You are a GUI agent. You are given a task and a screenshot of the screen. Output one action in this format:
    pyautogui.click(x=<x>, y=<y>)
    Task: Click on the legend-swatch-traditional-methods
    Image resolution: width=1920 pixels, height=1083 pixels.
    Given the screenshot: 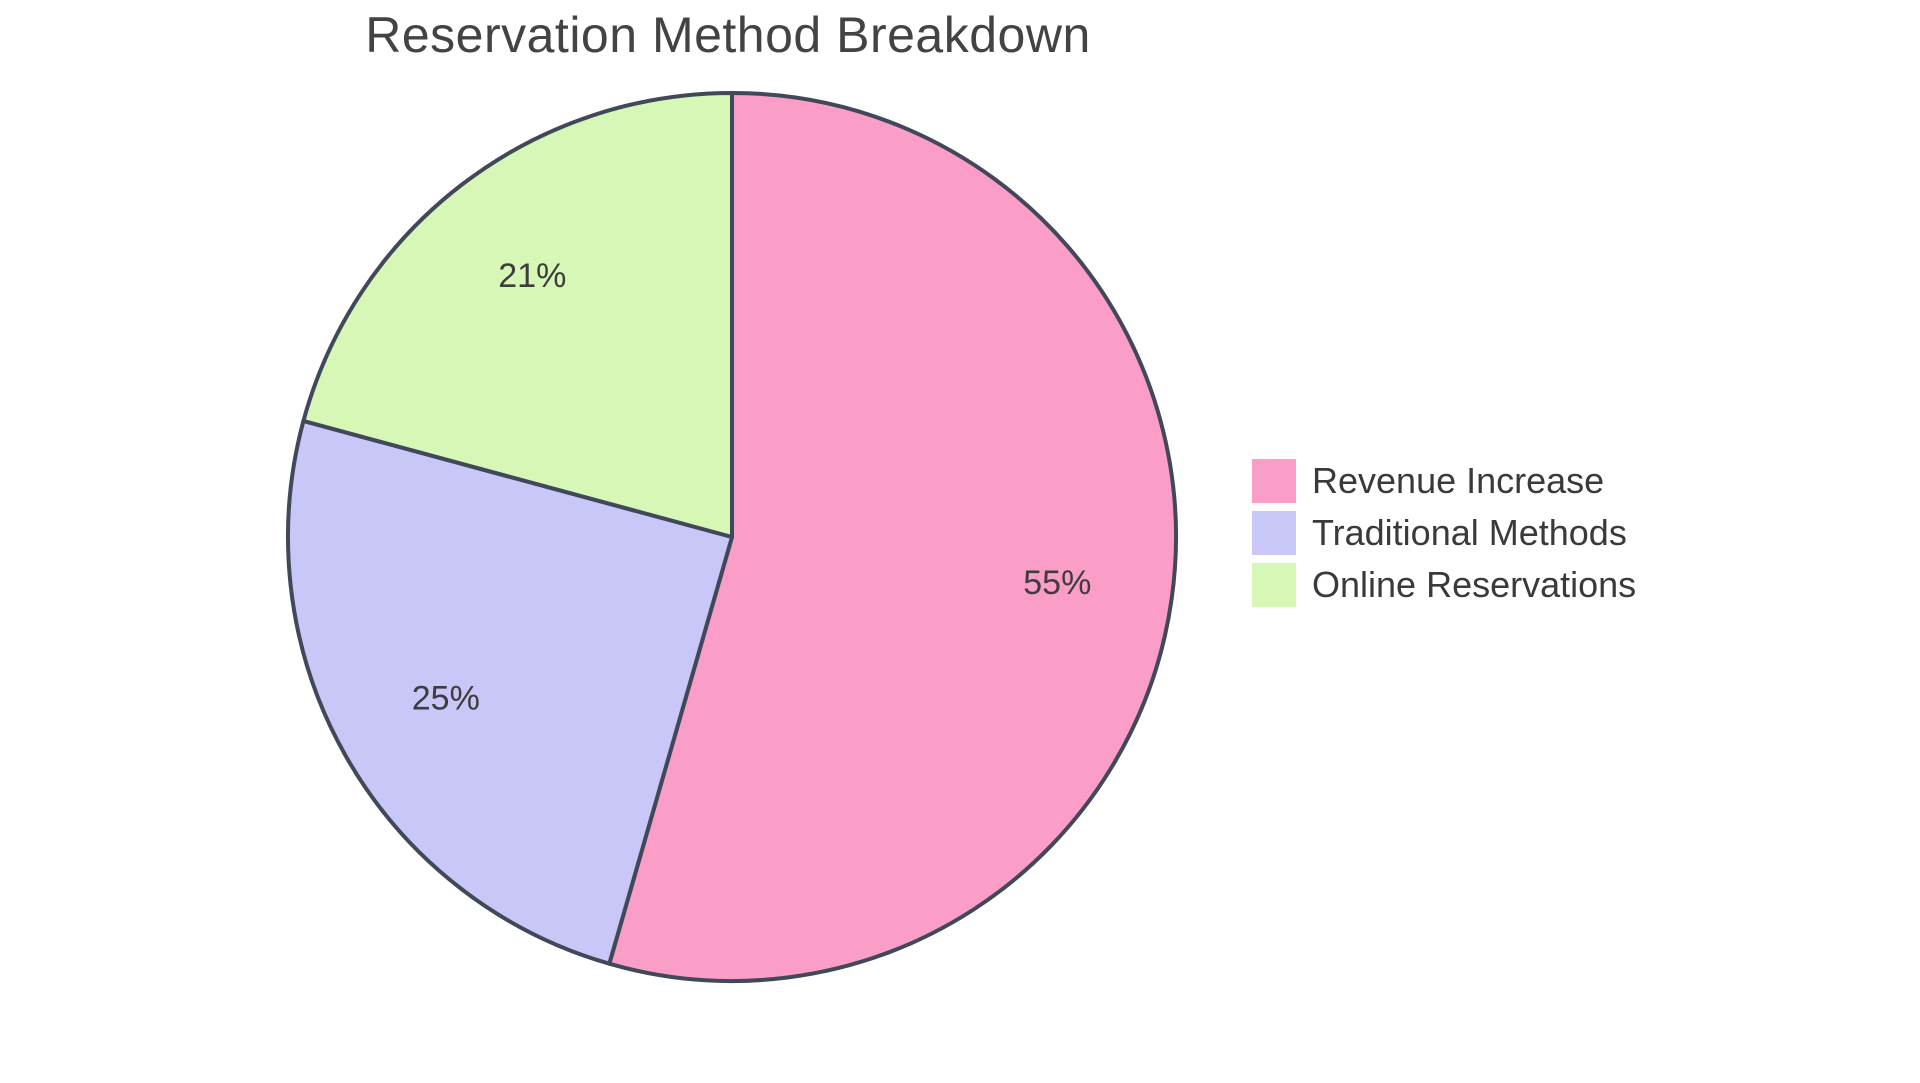 What is the action you would take?
    pyautogui.click(x=1274, y=533)
    